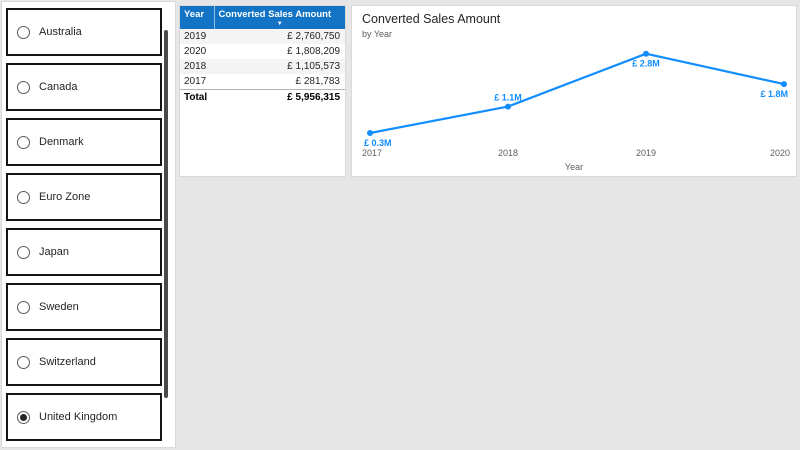 This screenshot has height=450, width=800. Describe the element at coordinates (61, 142) in the screenshot. I see `slicer-option-label: Denmark` at that location.